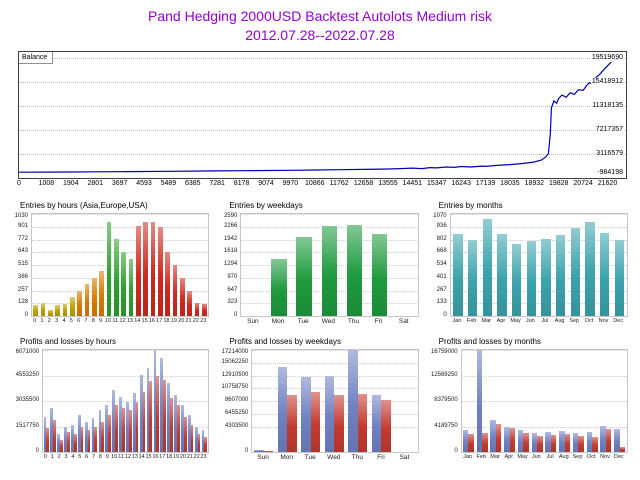 The width and height of the screenshot is (640, 480). Describe the element at coordinates (381, 457) in the screenshot. I see `x-tick-label: Fri` at that location.